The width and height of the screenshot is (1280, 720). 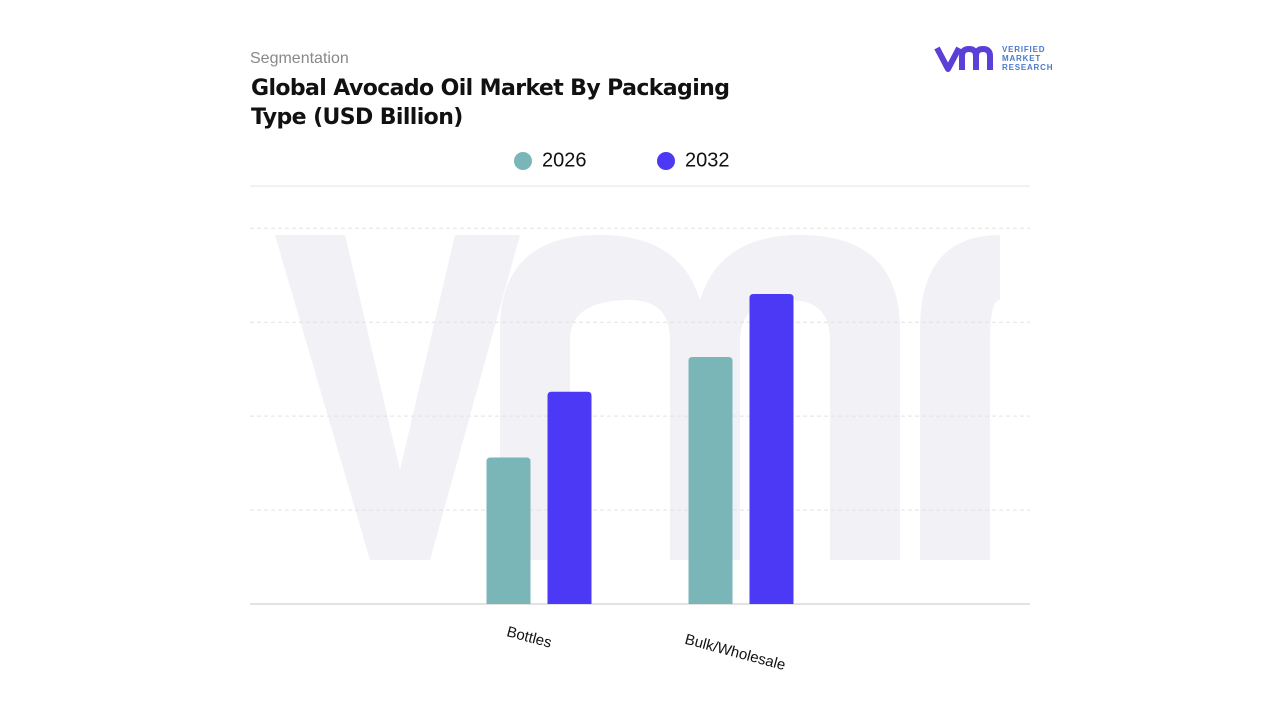 I want to click on legend-label: 2032, so click(x=707, y=160).